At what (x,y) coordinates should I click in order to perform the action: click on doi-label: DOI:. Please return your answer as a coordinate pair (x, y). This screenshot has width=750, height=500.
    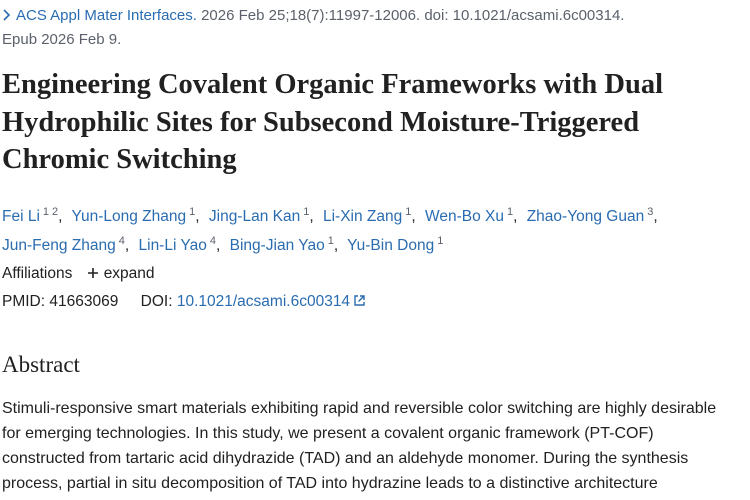
    Looking at the image, I should click on (156, 301).